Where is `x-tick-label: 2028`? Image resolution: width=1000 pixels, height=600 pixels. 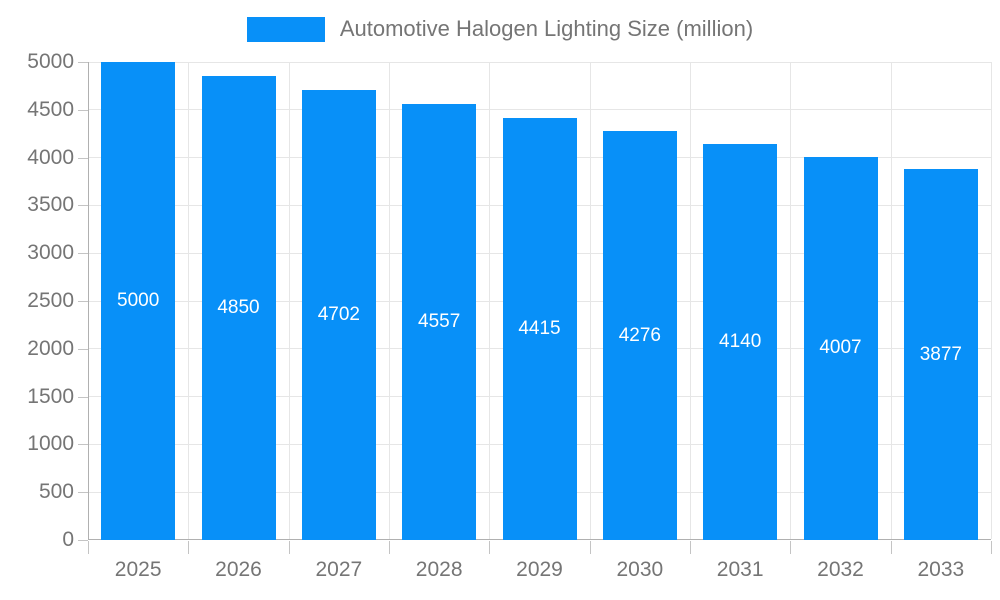
x-tick-label: 2028 is located at coordinates (439, 569).